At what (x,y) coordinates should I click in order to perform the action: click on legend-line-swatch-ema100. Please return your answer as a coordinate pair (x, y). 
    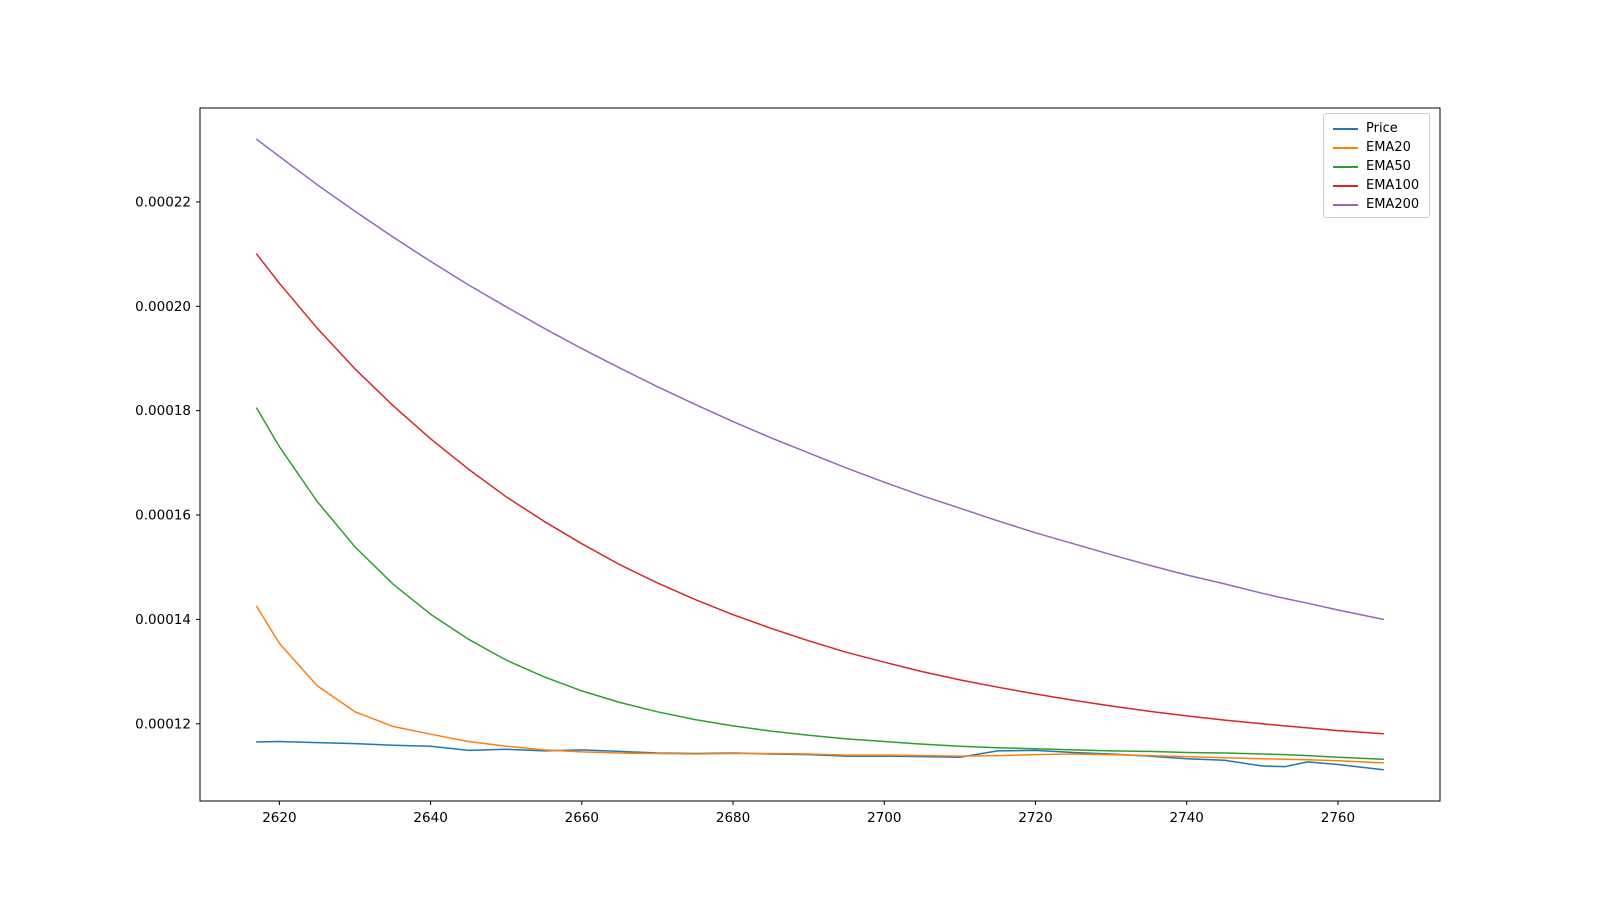
    Looking at the image, I should click on (1345, 185).